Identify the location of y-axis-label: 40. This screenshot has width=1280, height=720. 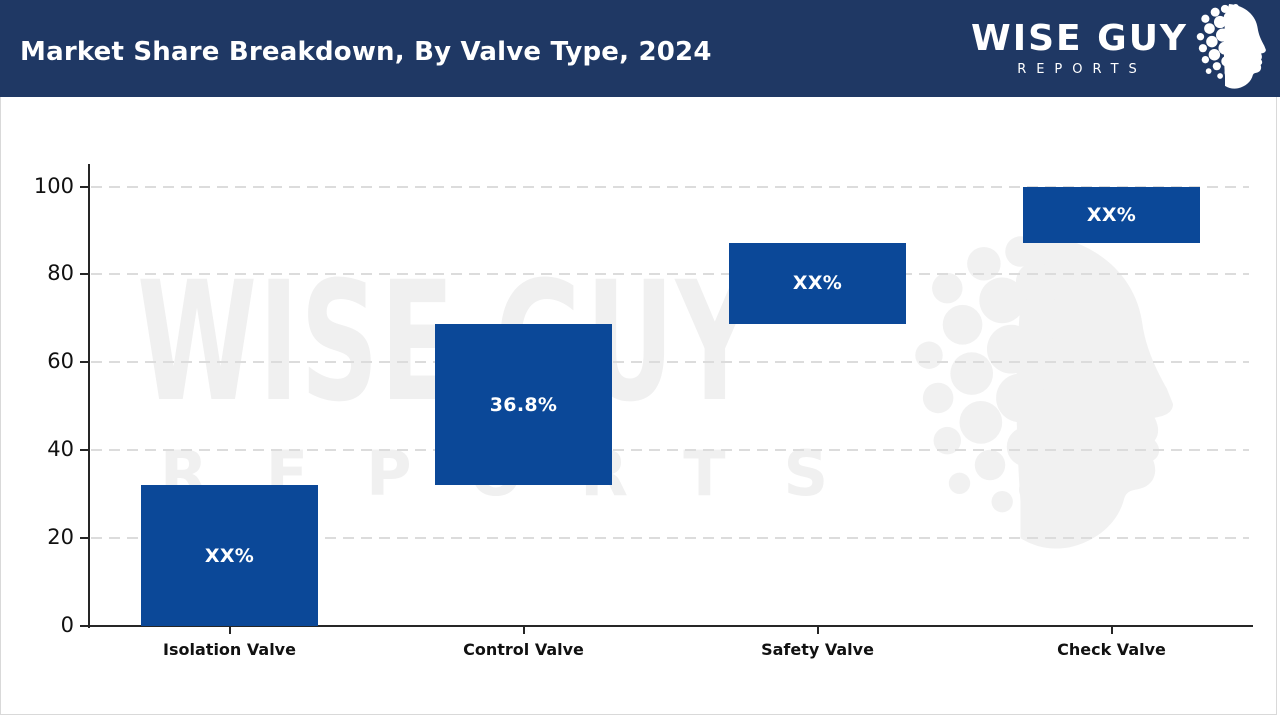
(60, 449).